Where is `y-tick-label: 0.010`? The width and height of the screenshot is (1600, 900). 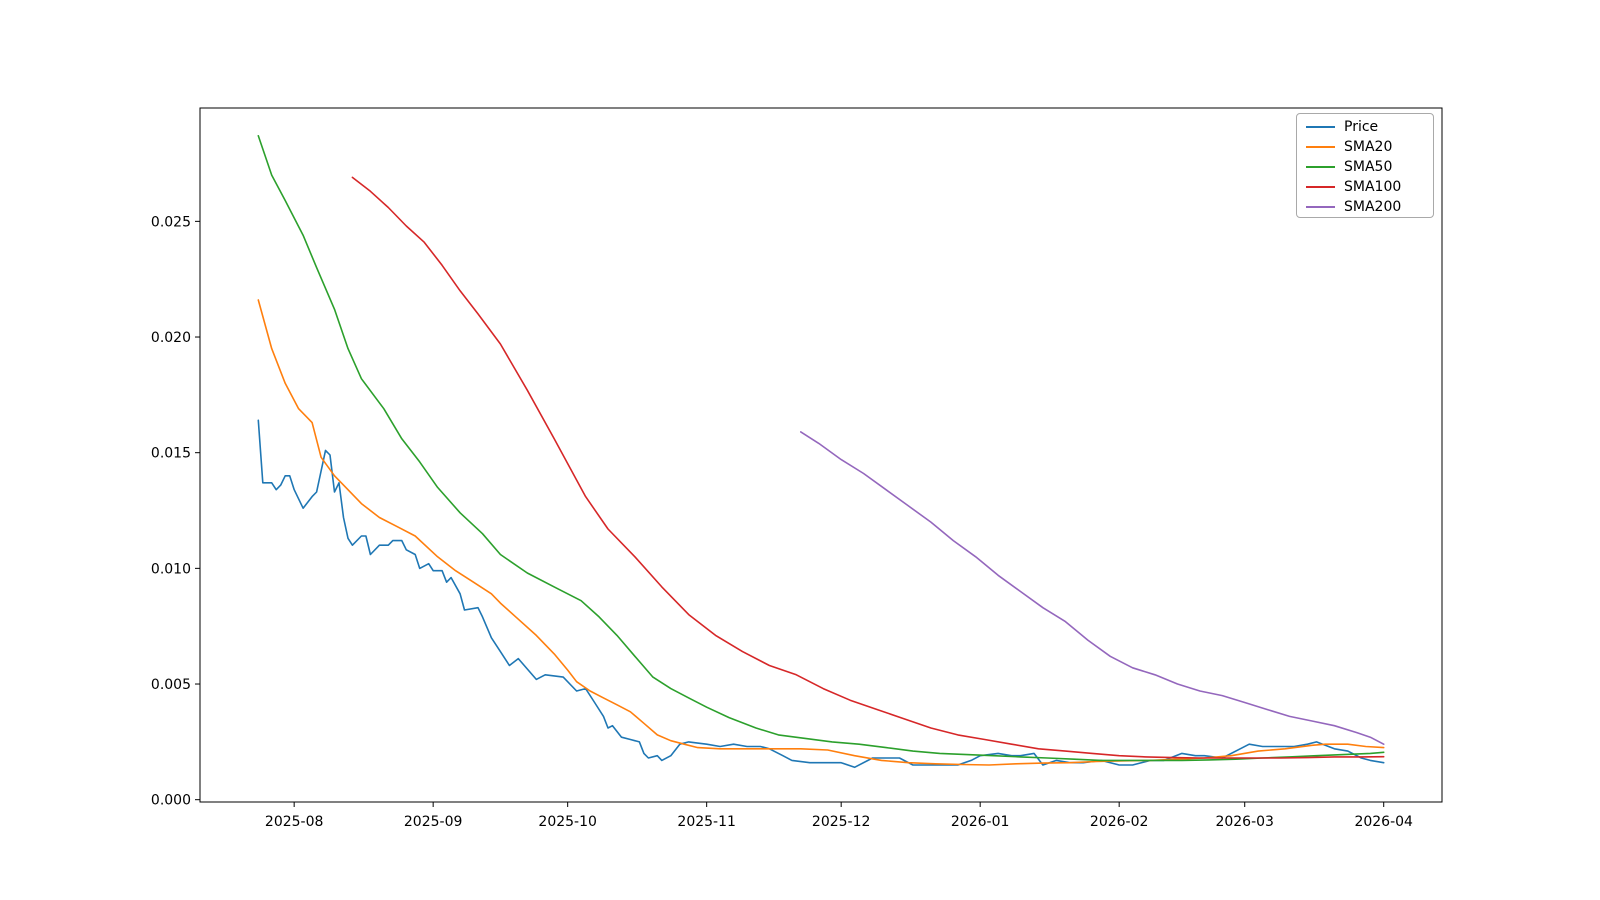 y-tick-label: 0.010 is located at coordinates (171, 569).